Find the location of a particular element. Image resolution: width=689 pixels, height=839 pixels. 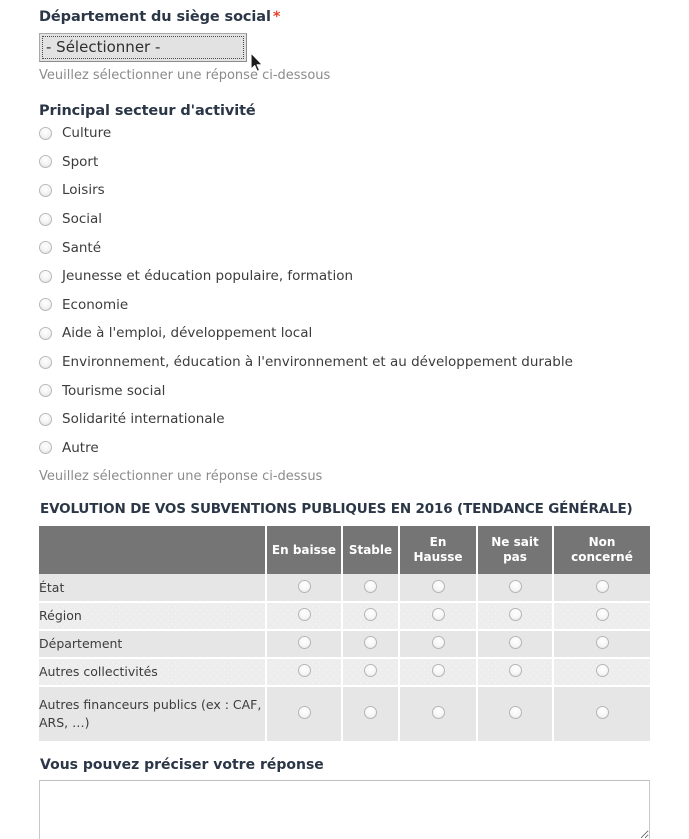

sector-option-aide-emploi: Aide à l'emploi, développement local is located at coordinates (344, 333).